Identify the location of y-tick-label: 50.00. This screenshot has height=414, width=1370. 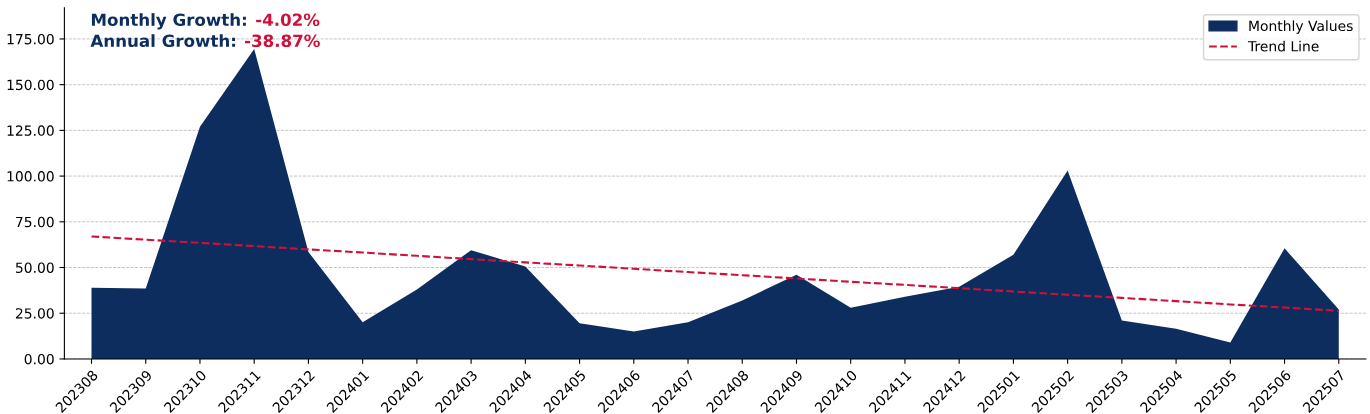
(34, 267).